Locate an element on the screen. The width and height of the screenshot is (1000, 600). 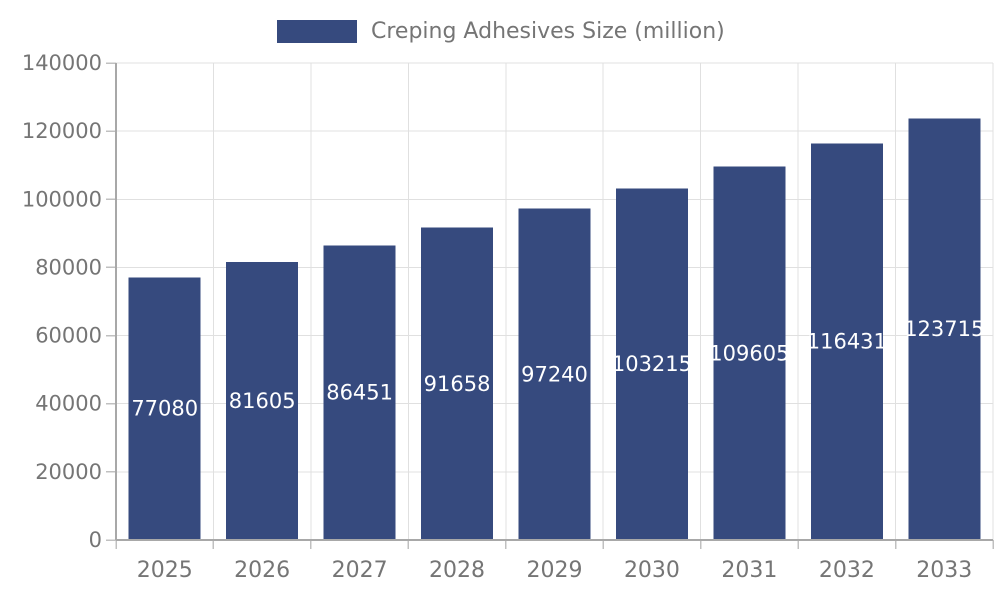
bar-2033 is located at coordinates (944, 329).